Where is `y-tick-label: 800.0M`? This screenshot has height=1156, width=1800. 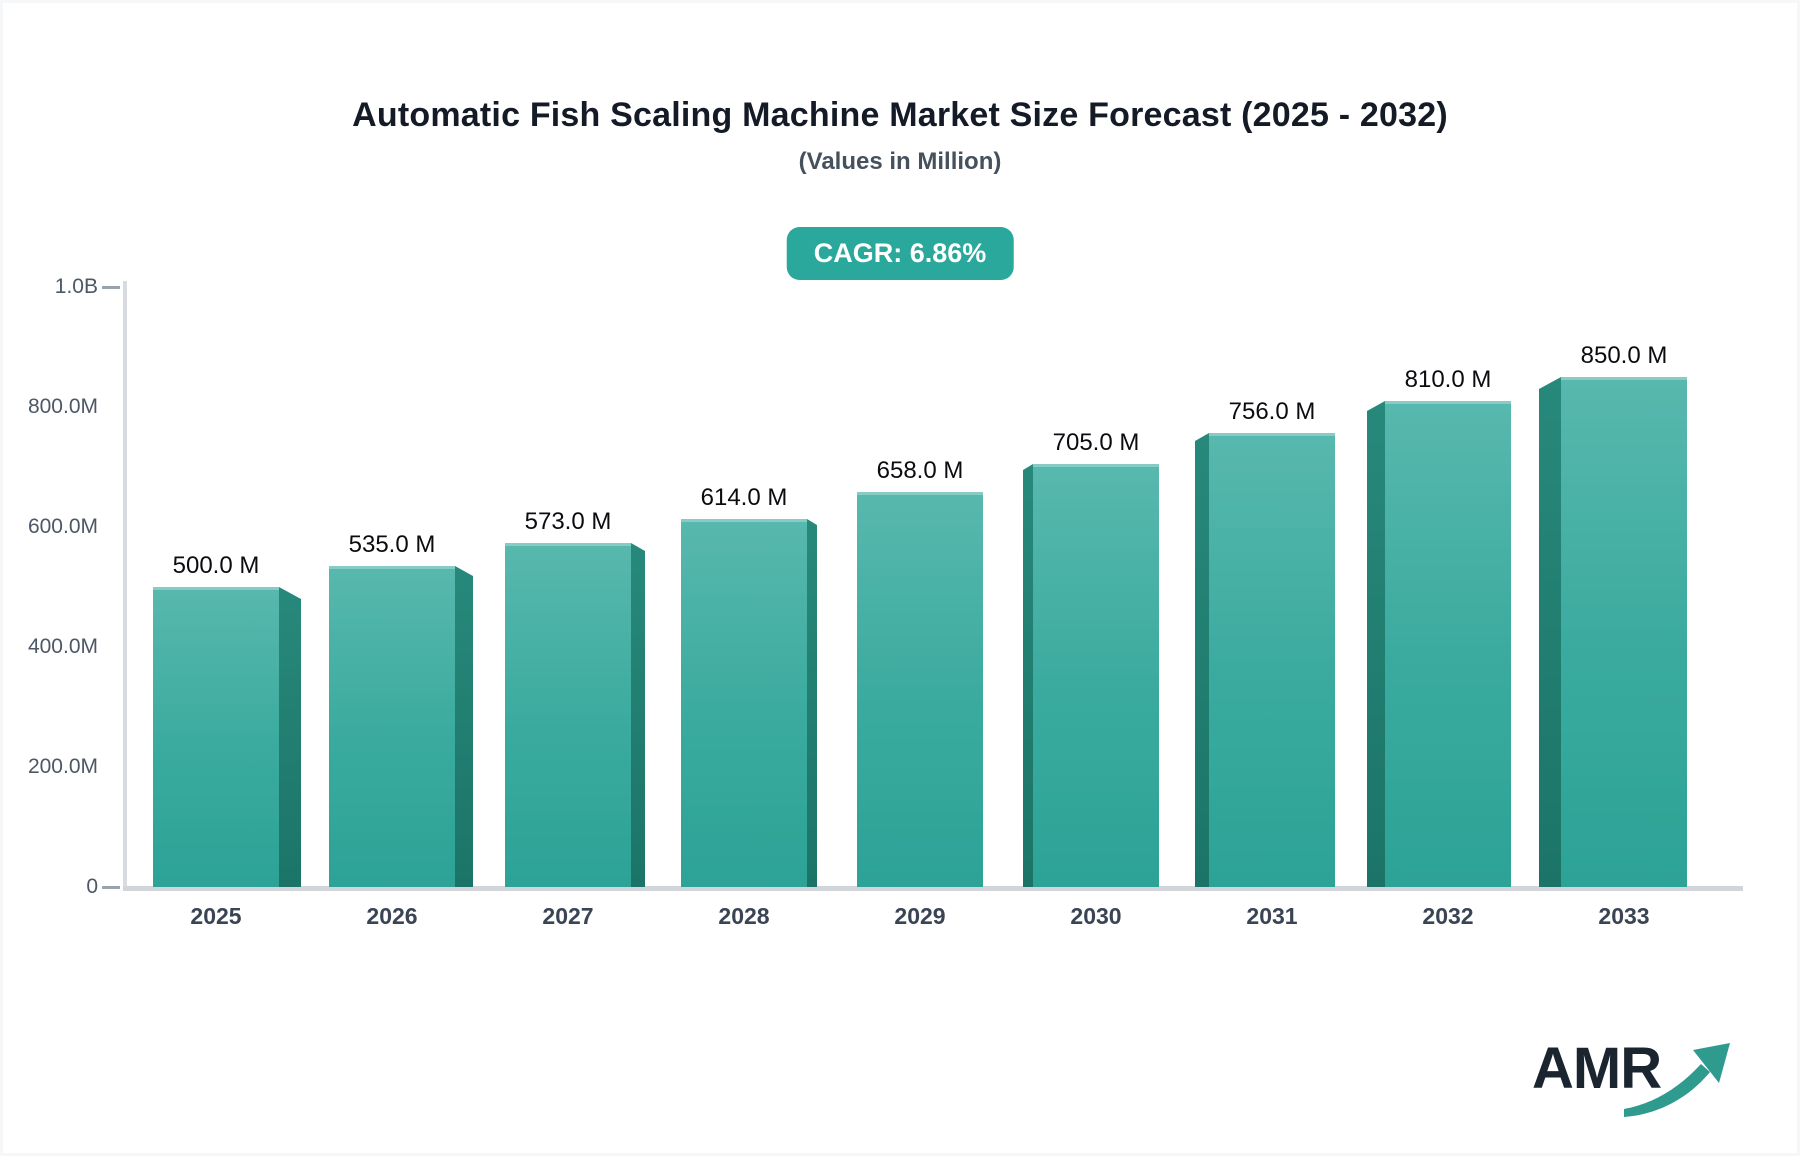 y-tick-label: 800.0M is located at coordinates (62, 406).